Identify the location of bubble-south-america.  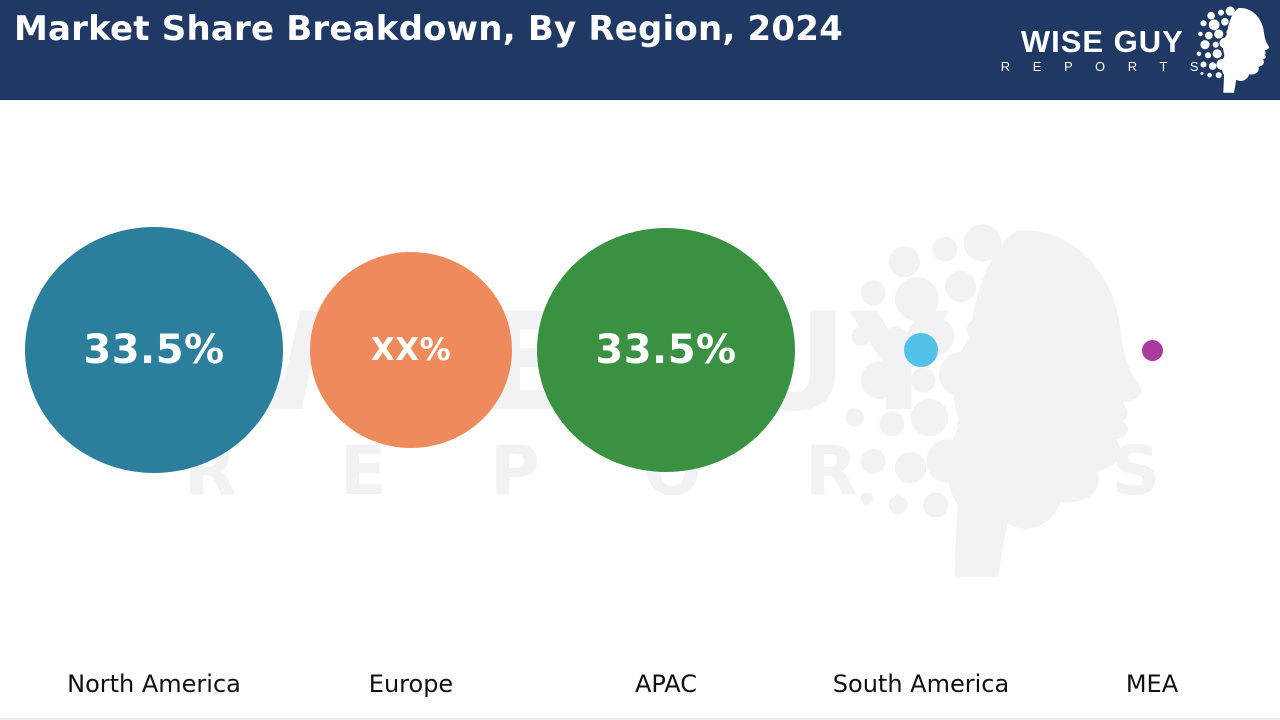
(921, 350).